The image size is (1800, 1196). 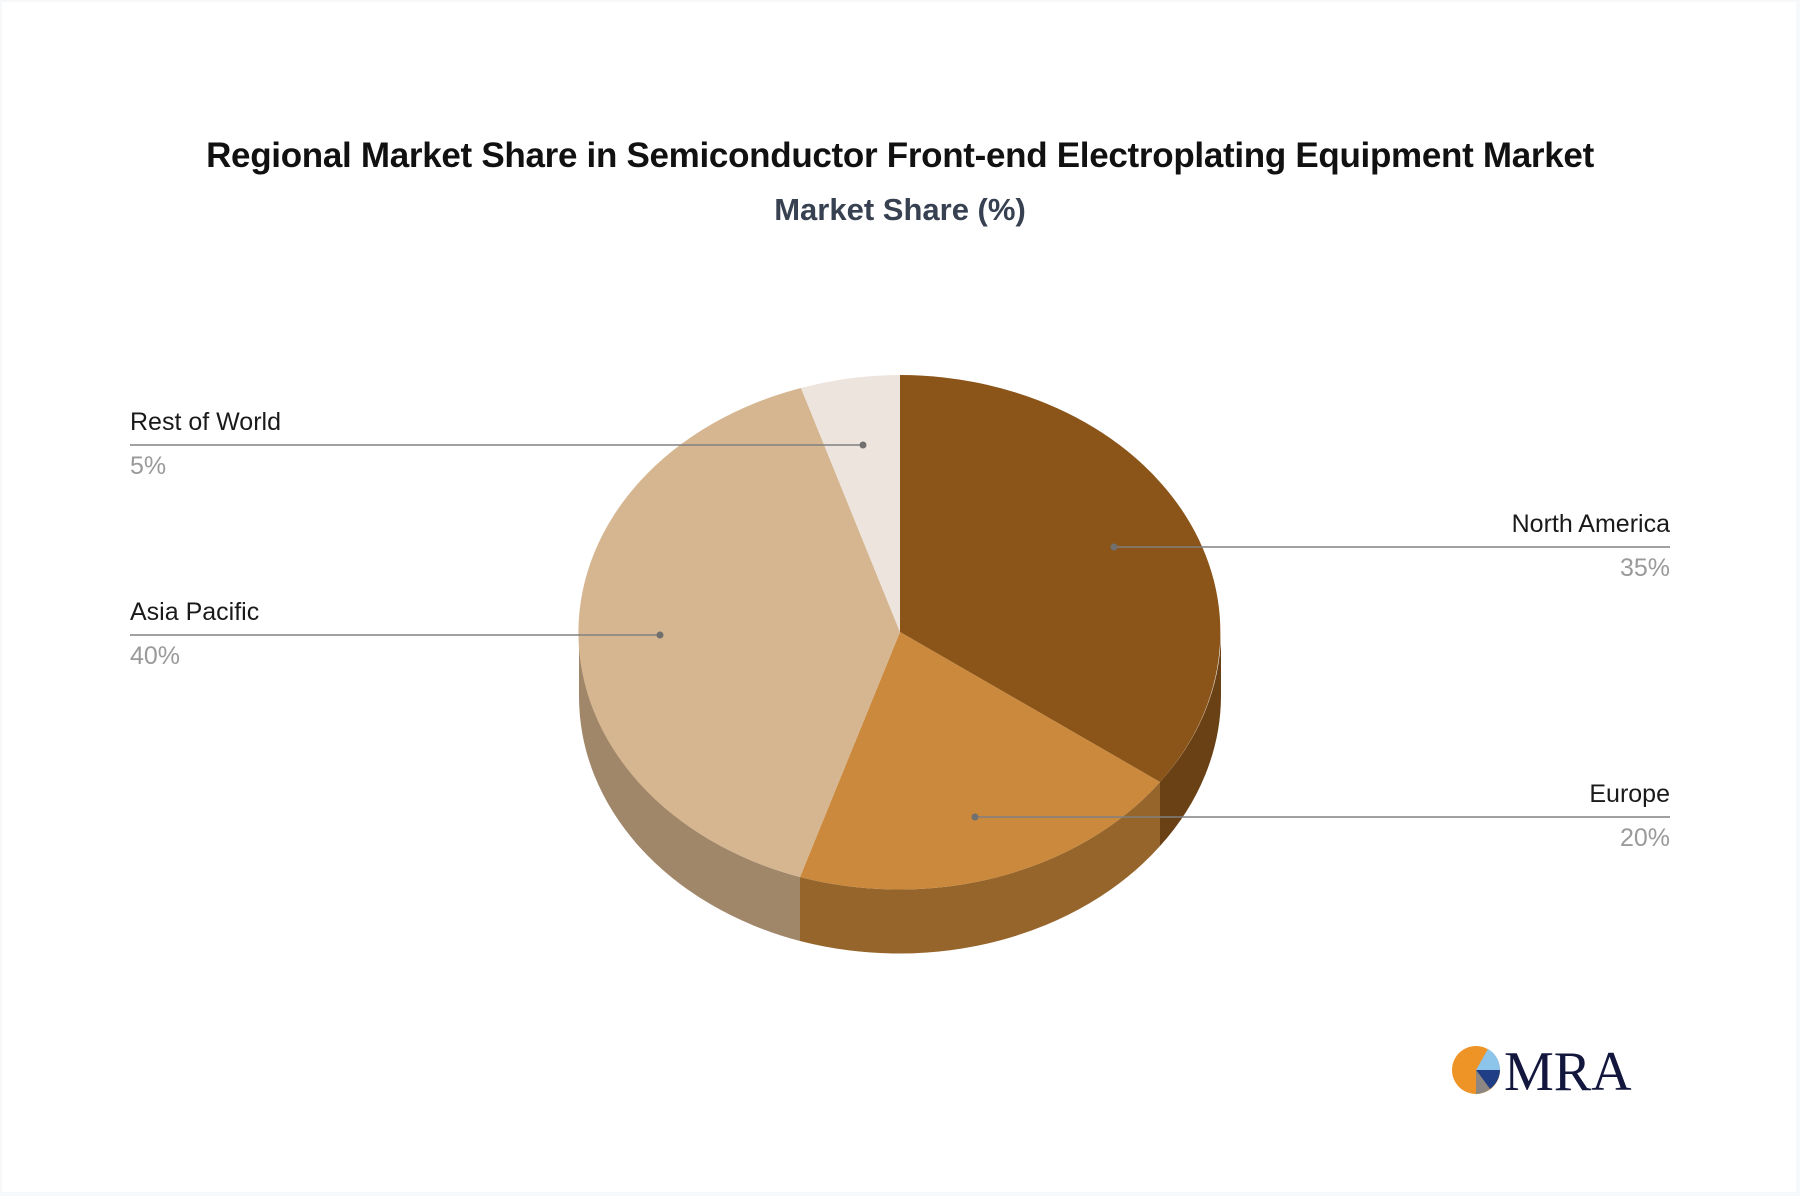 I want to click on slice-north-america, so click(x=1060, y=578).